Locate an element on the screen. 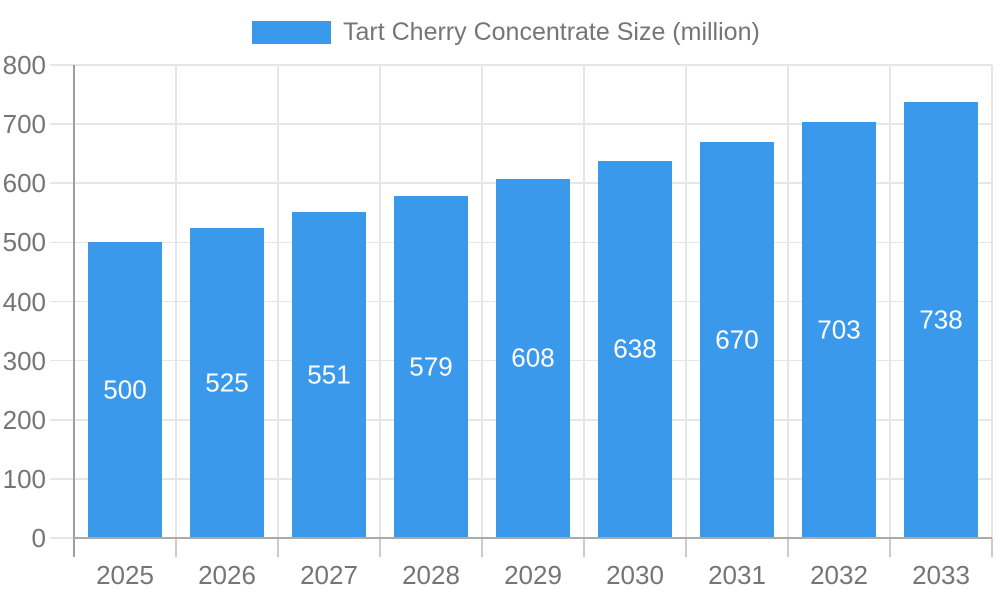  bar: 525 is located at coordinates (227, 382).